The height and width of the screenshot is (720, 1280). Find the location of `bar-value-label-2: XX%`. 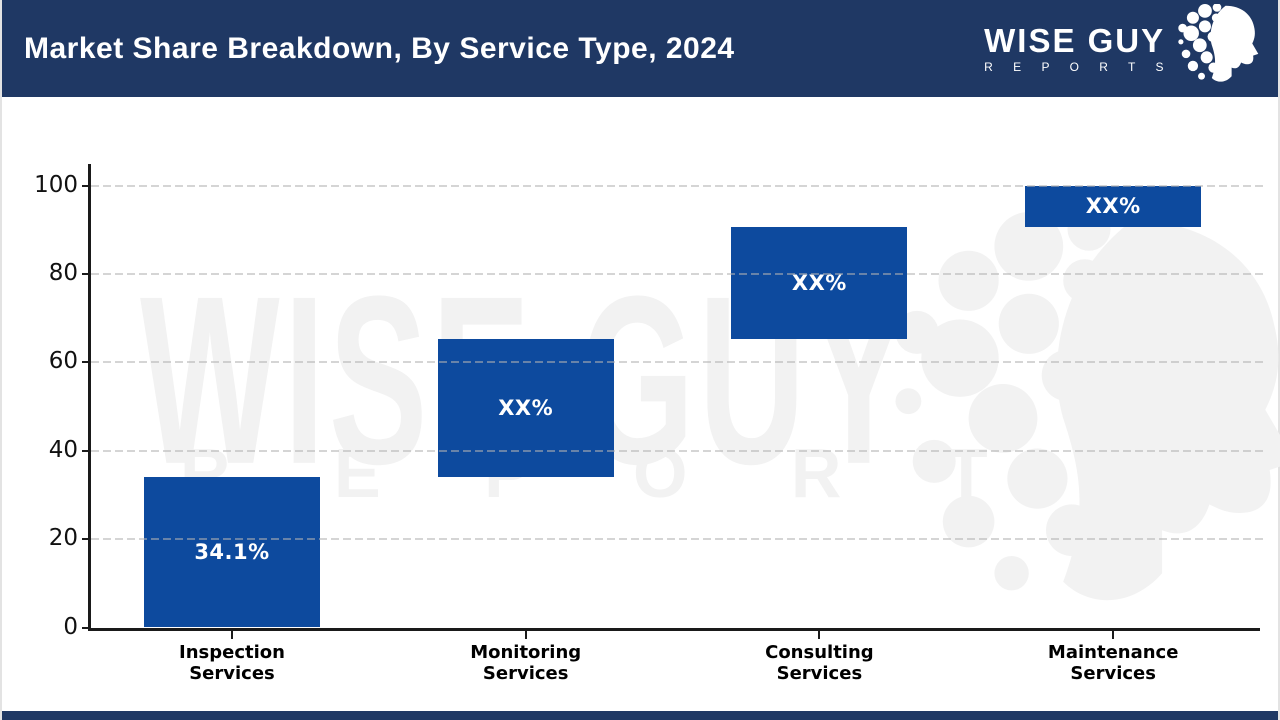

bar-value-label-2: XX% is located at coordinates (526, 407).